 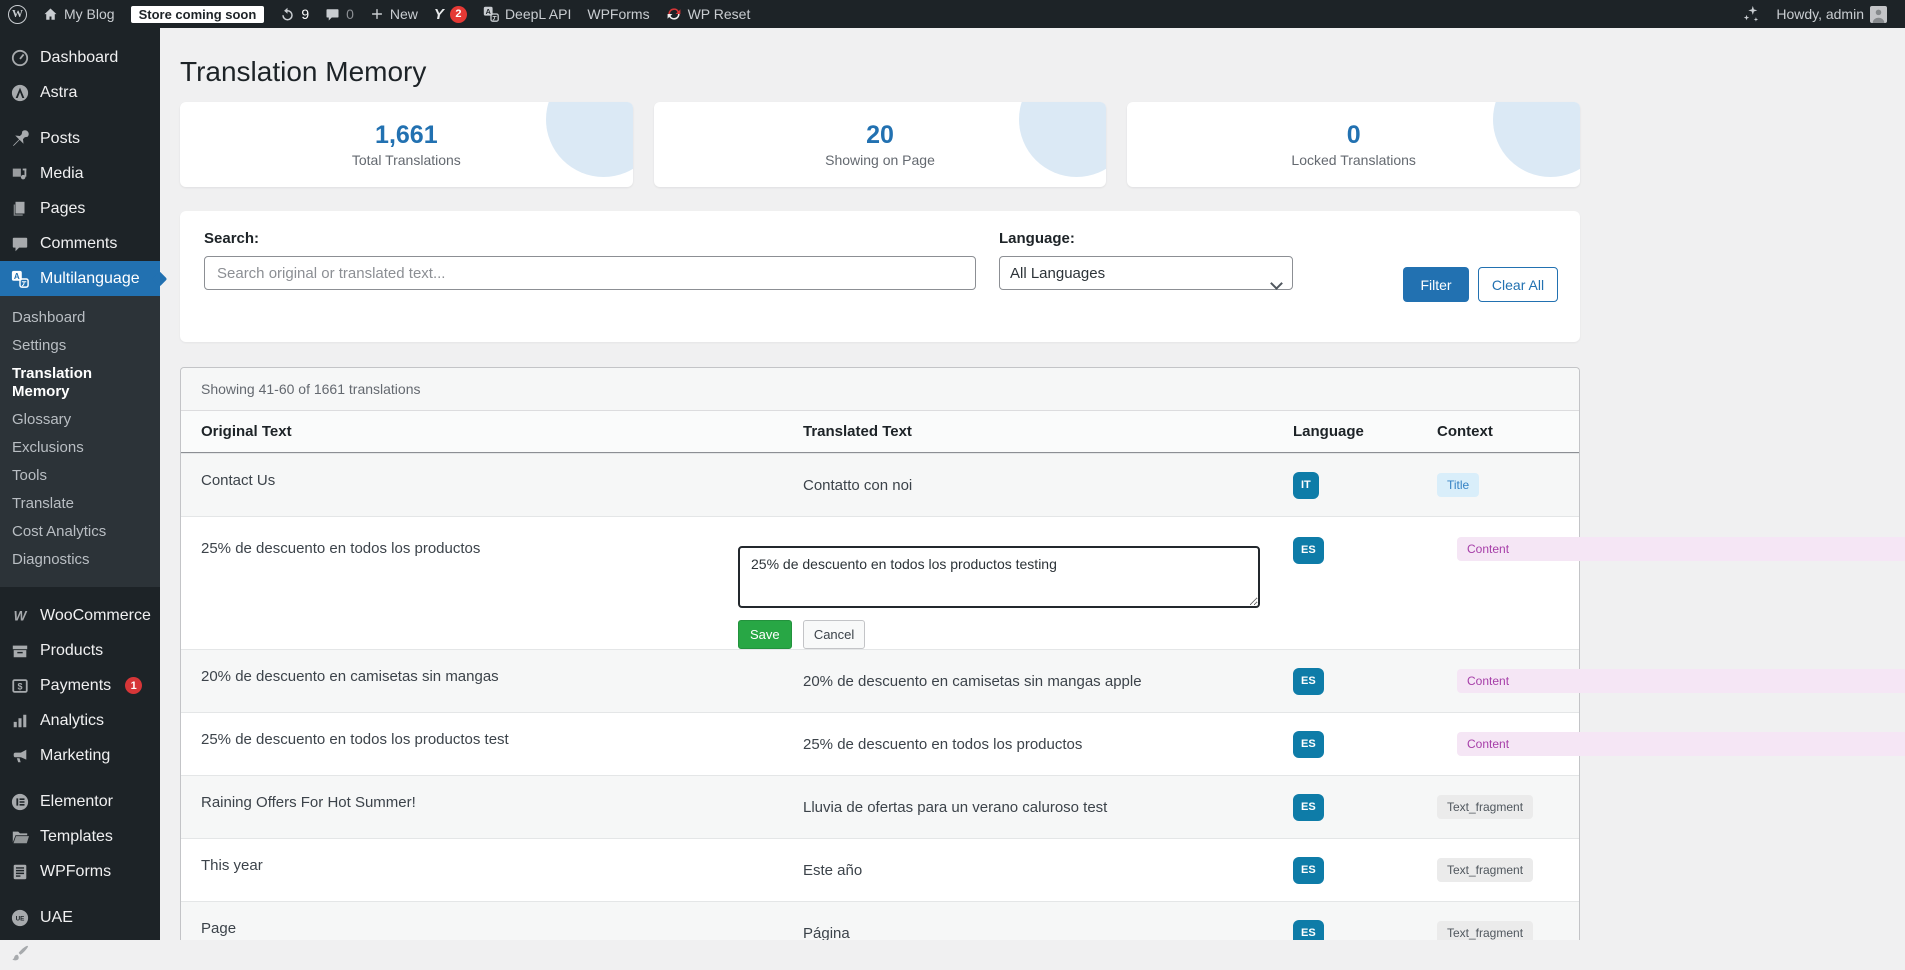 What do you see at coordinates (80, 615) in the screenshot?
I see `sidebar-item-woocommerce: W WooCommerce` at bounding box center [80, 615].